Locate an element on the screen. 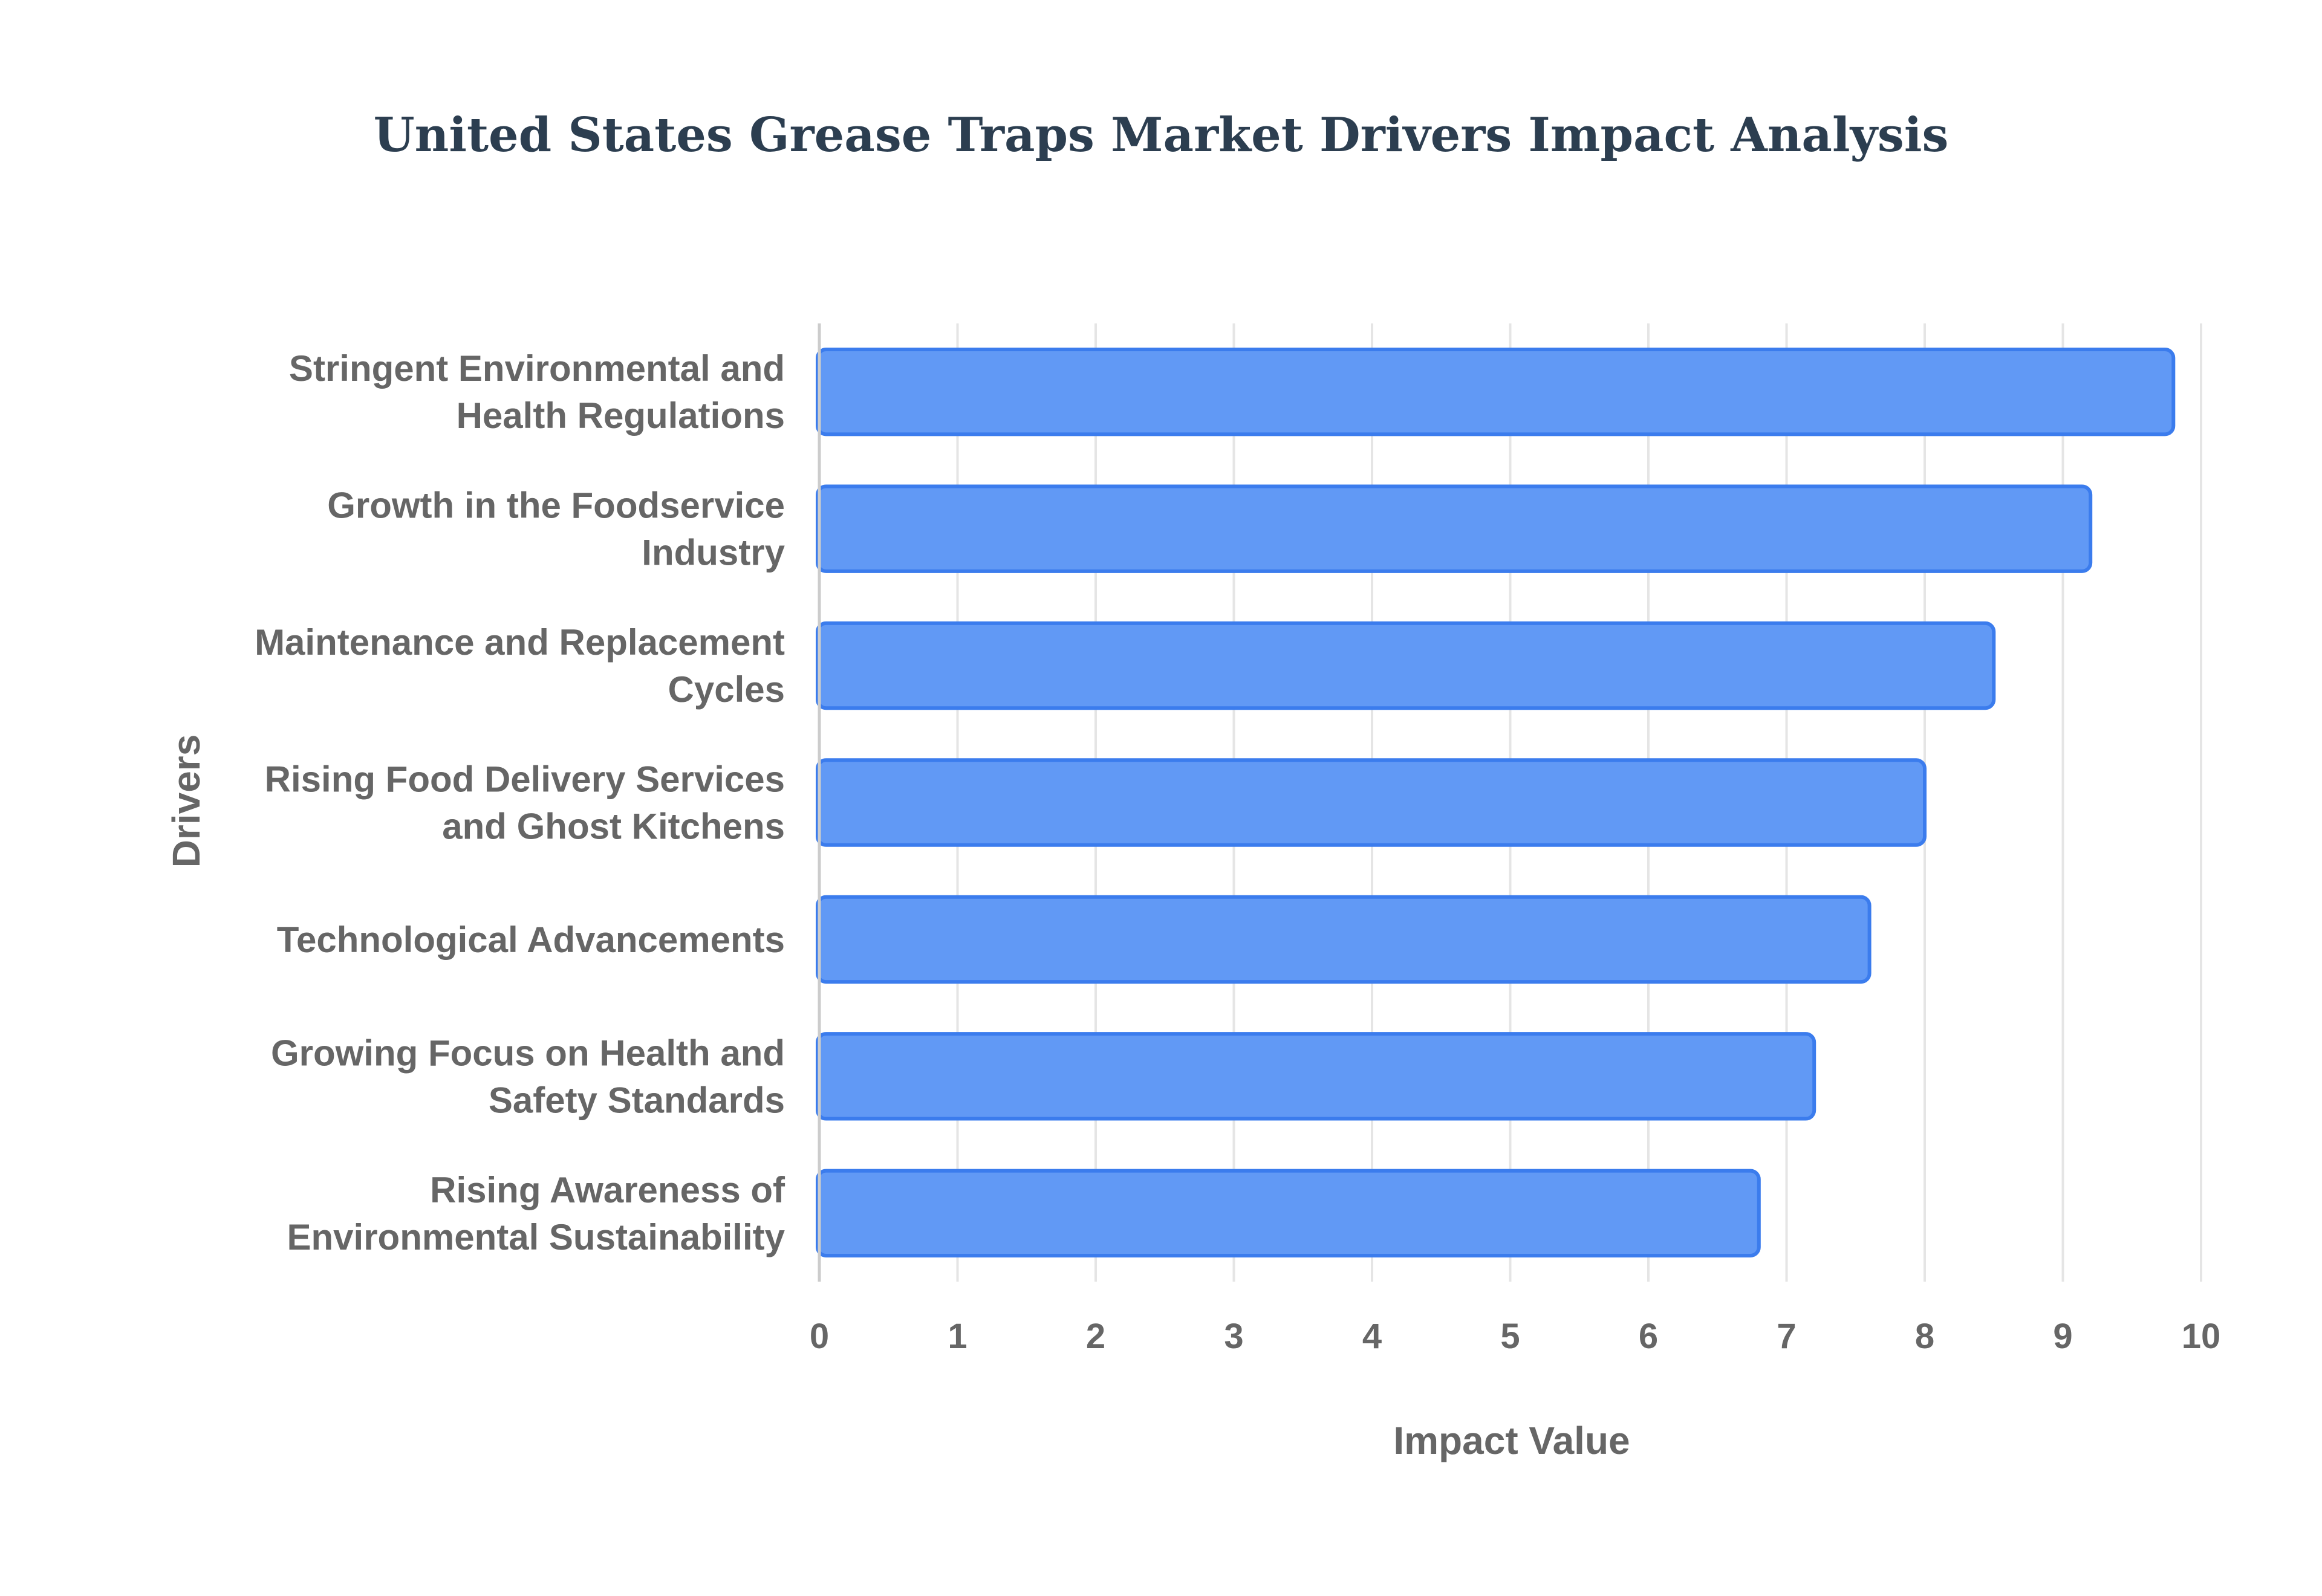 Image resolution: width=2322 pixels, height=1596 pixels. x-tick-label-3: 3 is located at coordinates (1233, 1336).